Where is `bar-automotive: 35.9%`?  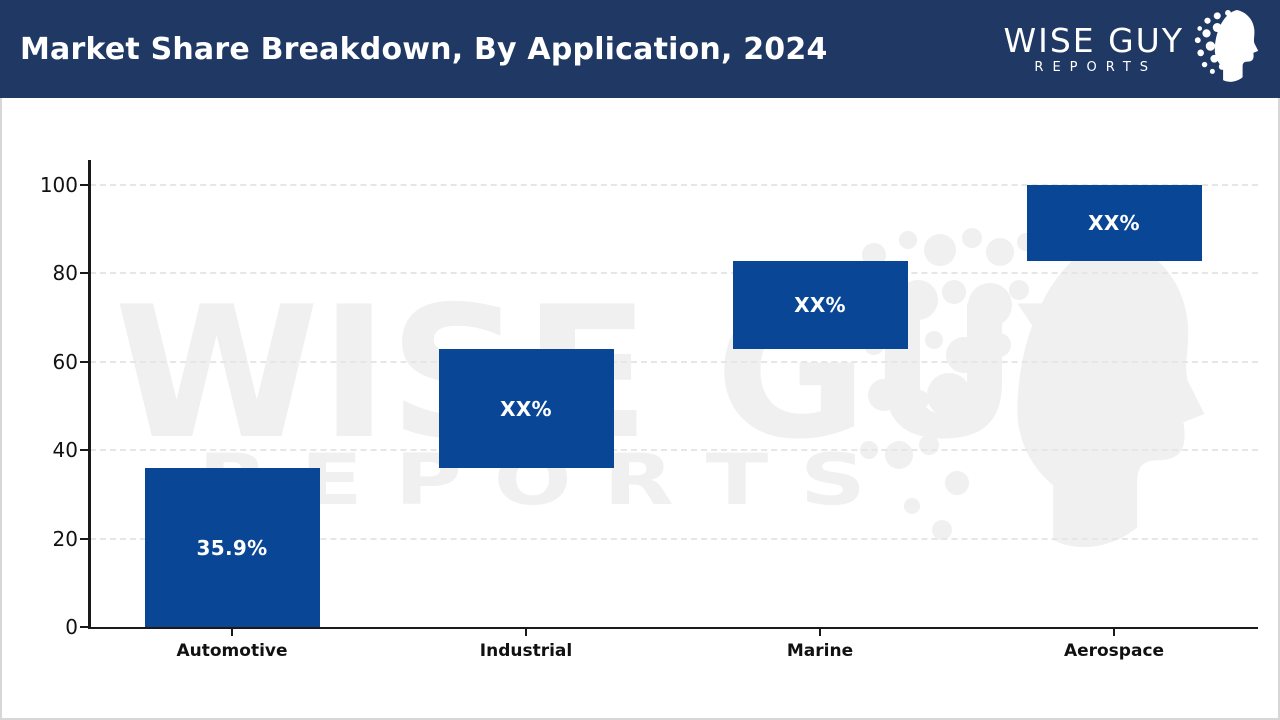 bar-automotive: 35.9% is located at coordinates (232, 547).